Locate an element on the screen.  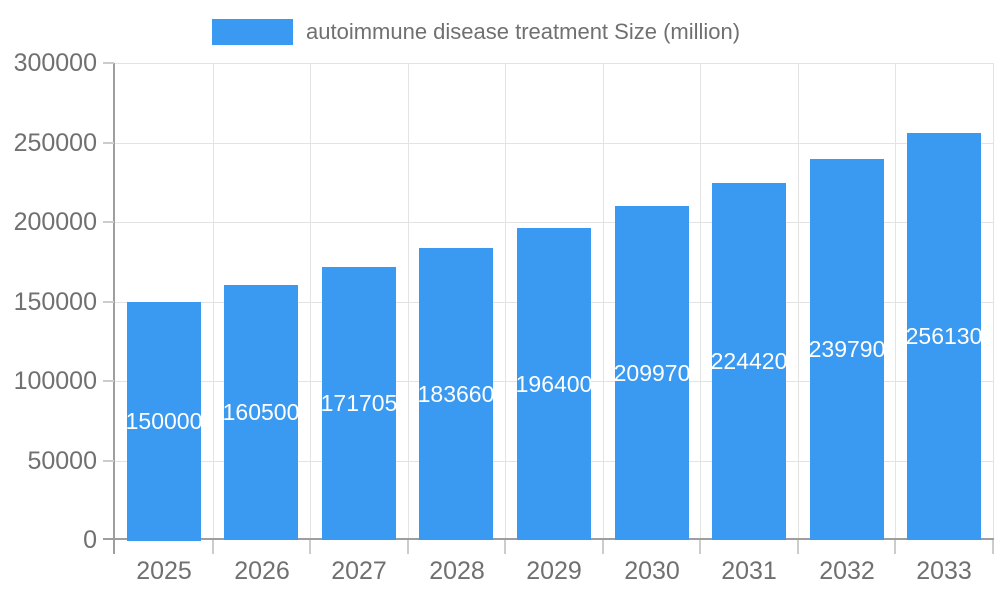
x-category-label: 2030 is located at coordinates (652, 571).